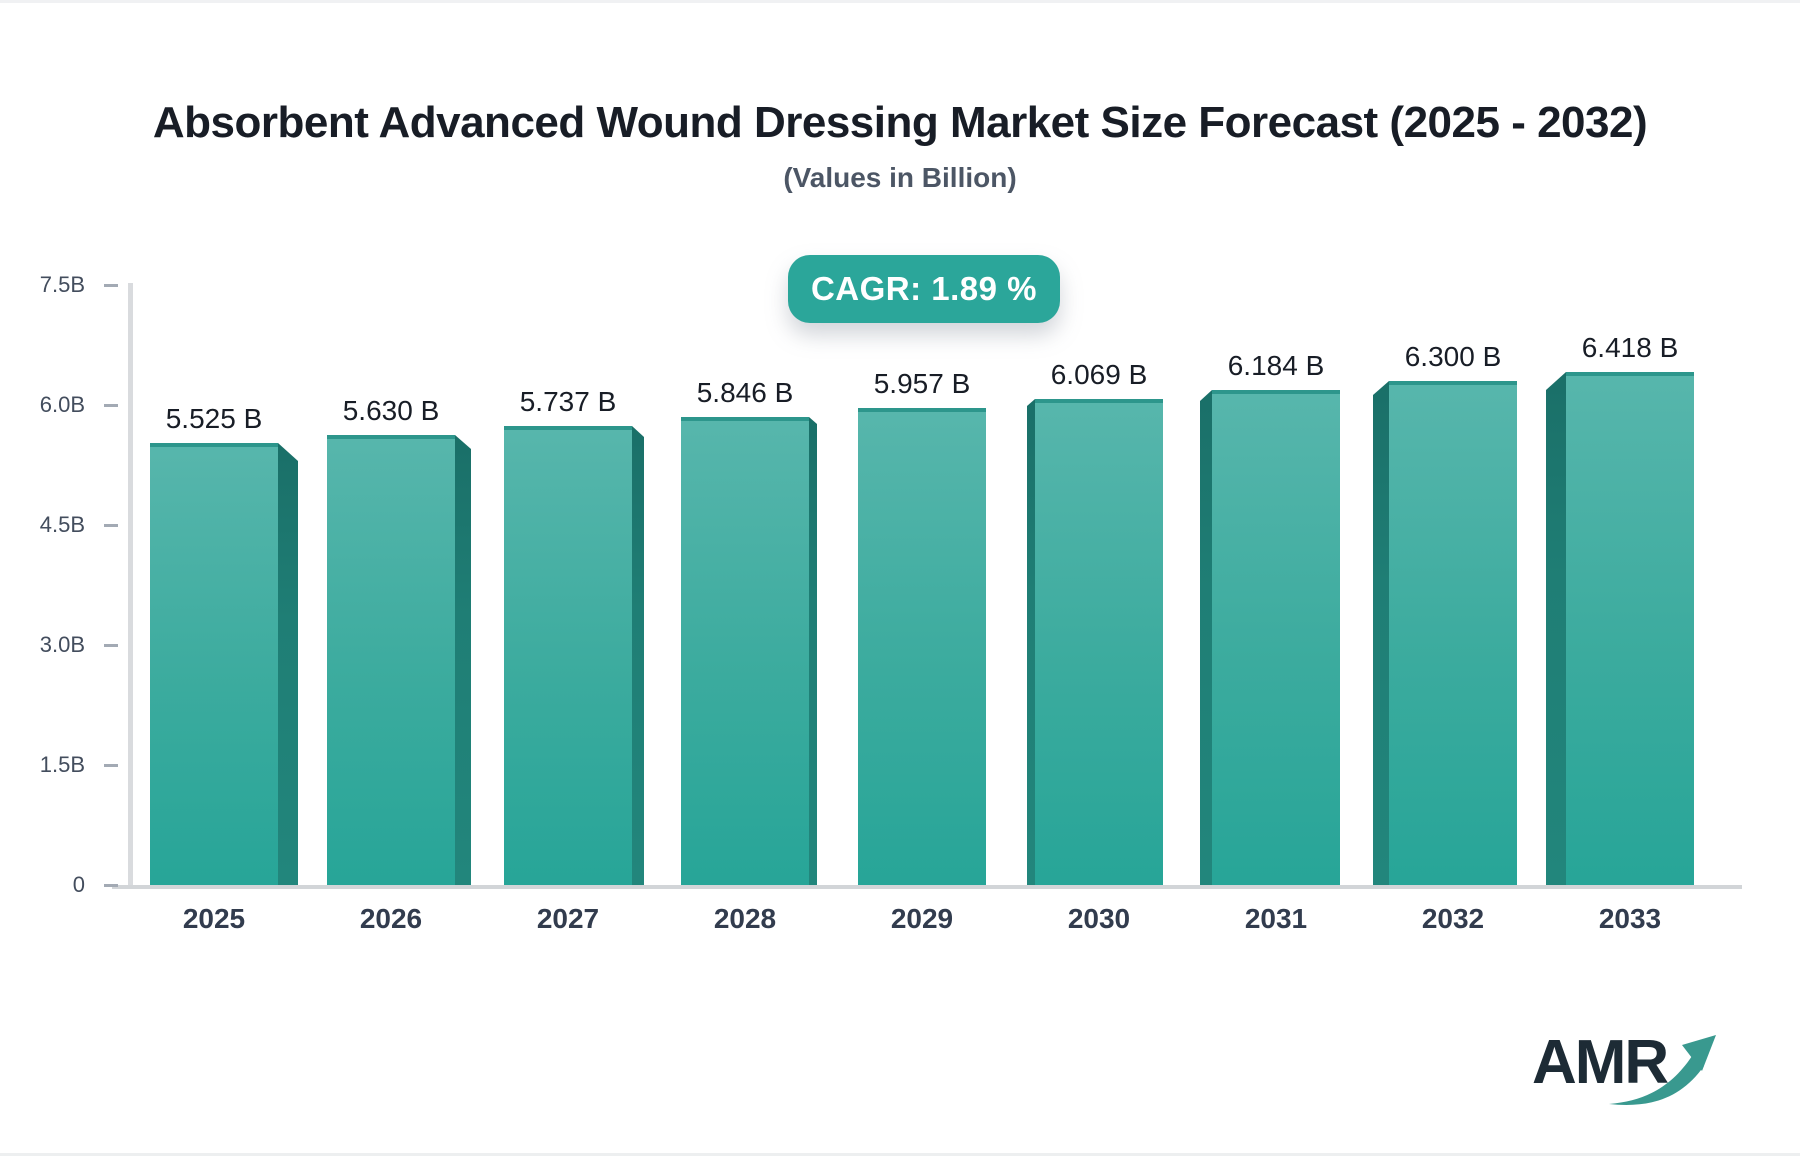  I want to click on y-axis-label: 1.5B, so click(62, 764).